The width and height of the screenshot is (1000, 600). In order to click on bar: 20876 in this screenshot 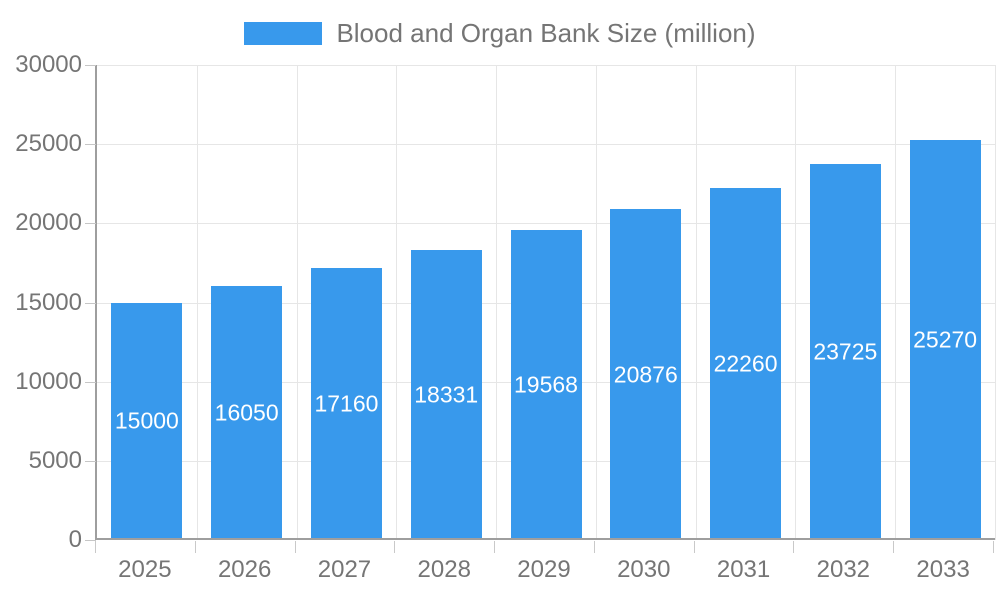, I will do `click(646, 374)`.